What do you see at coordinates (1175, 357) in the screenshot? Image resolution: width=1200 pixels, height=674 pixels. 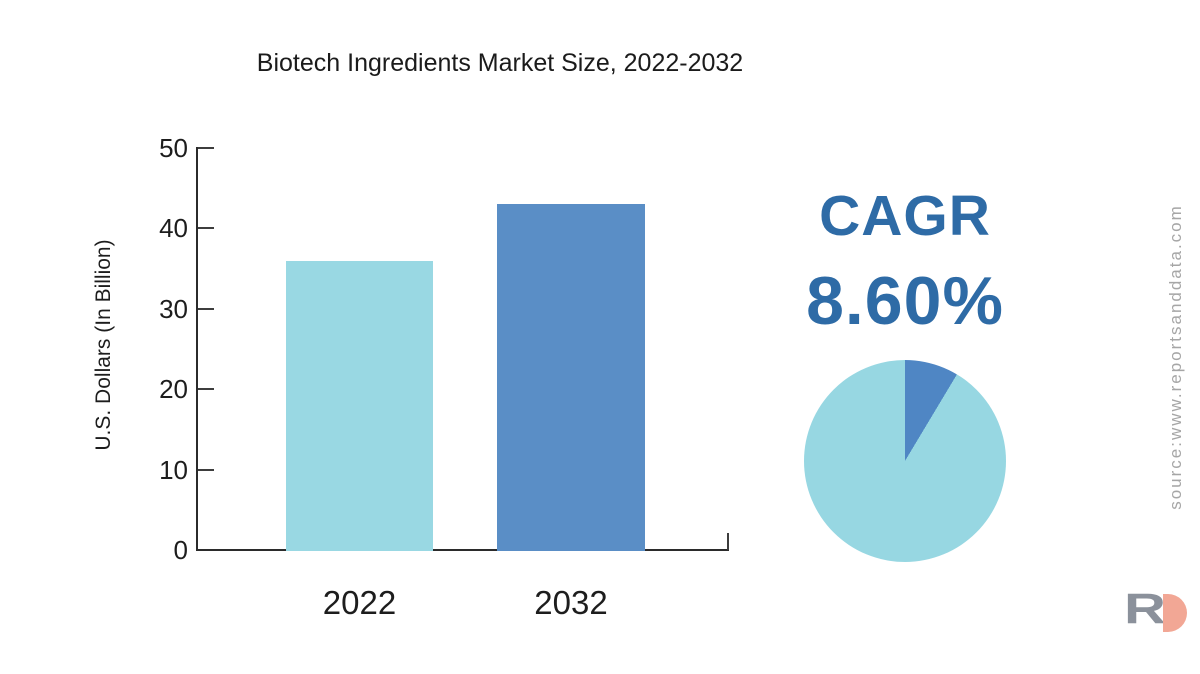 I see `source-attribution: source:www.reportsanddata.com` at bounding box center [1175, 357].